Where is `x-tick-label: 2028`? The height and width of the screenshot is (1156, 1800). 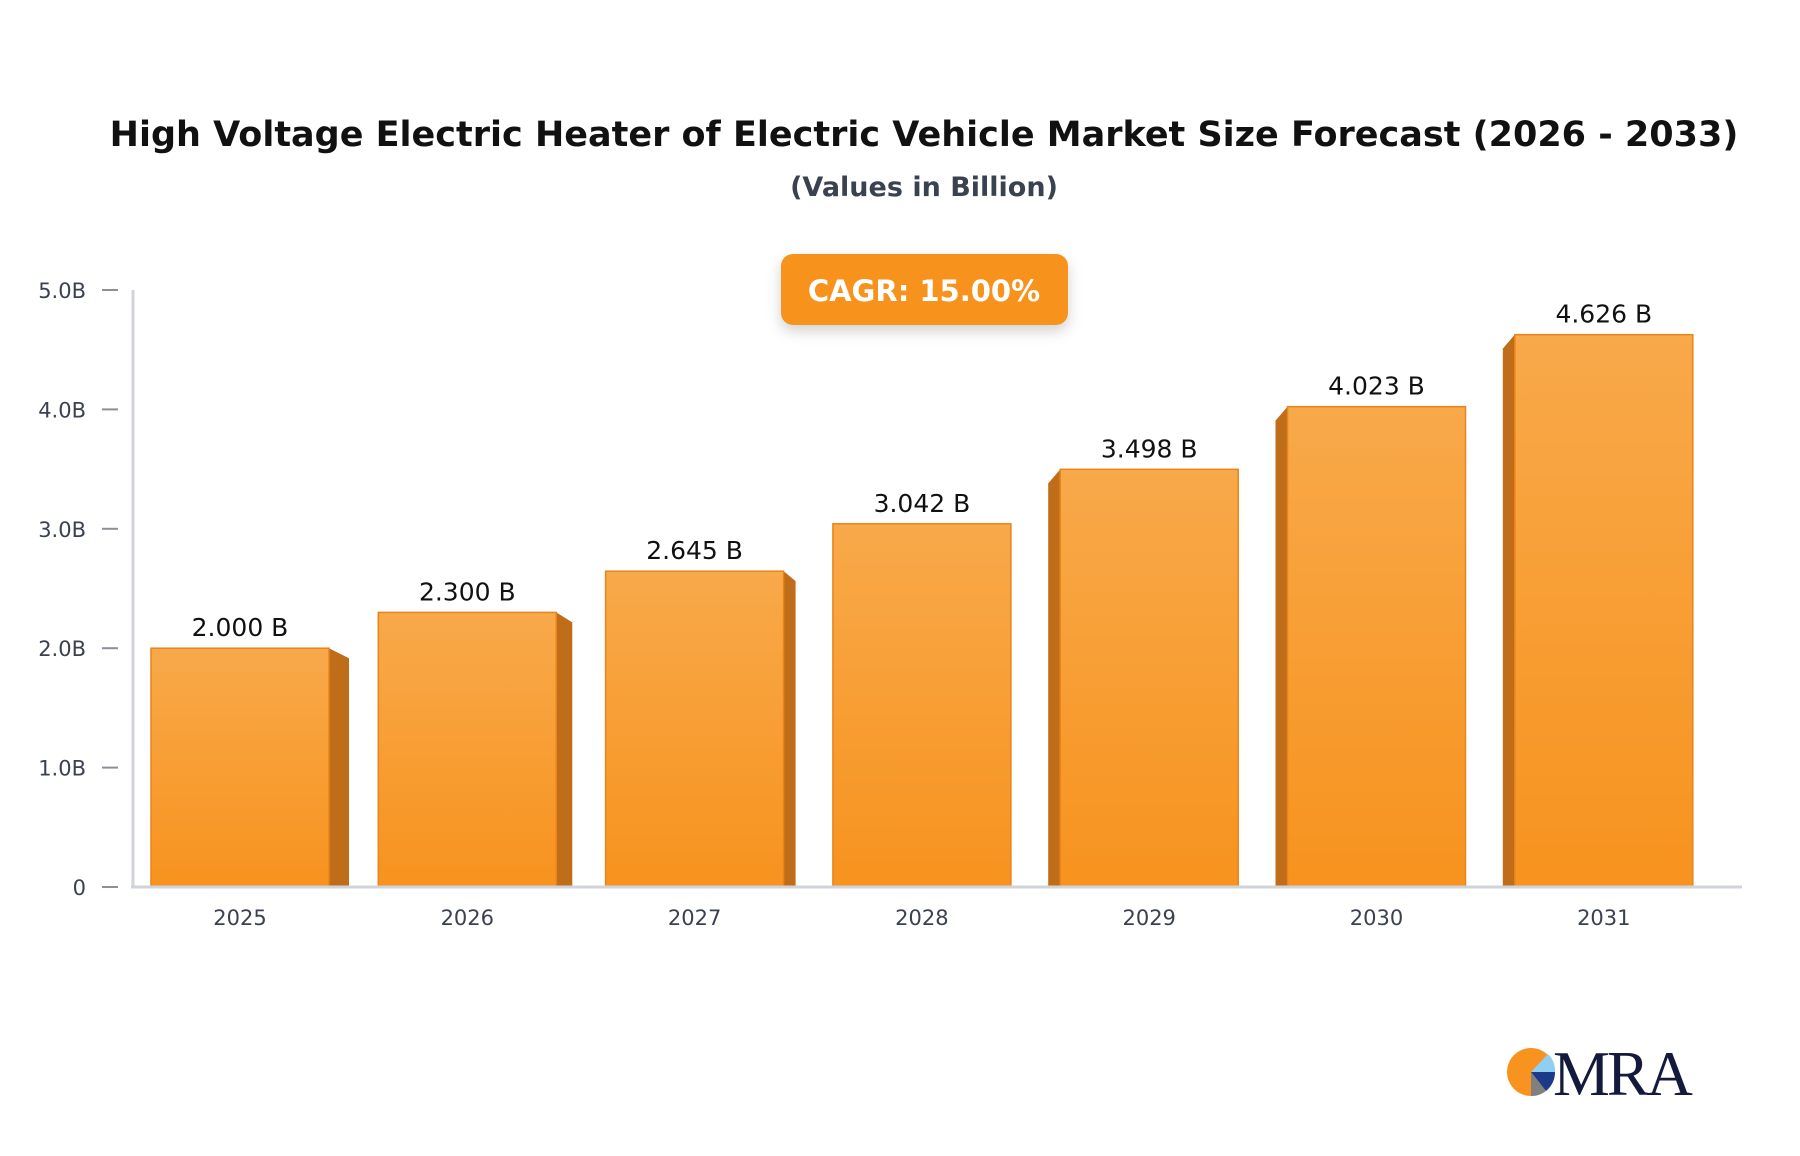
x-tick-label: 2028 is located at coordinates (921, 918).